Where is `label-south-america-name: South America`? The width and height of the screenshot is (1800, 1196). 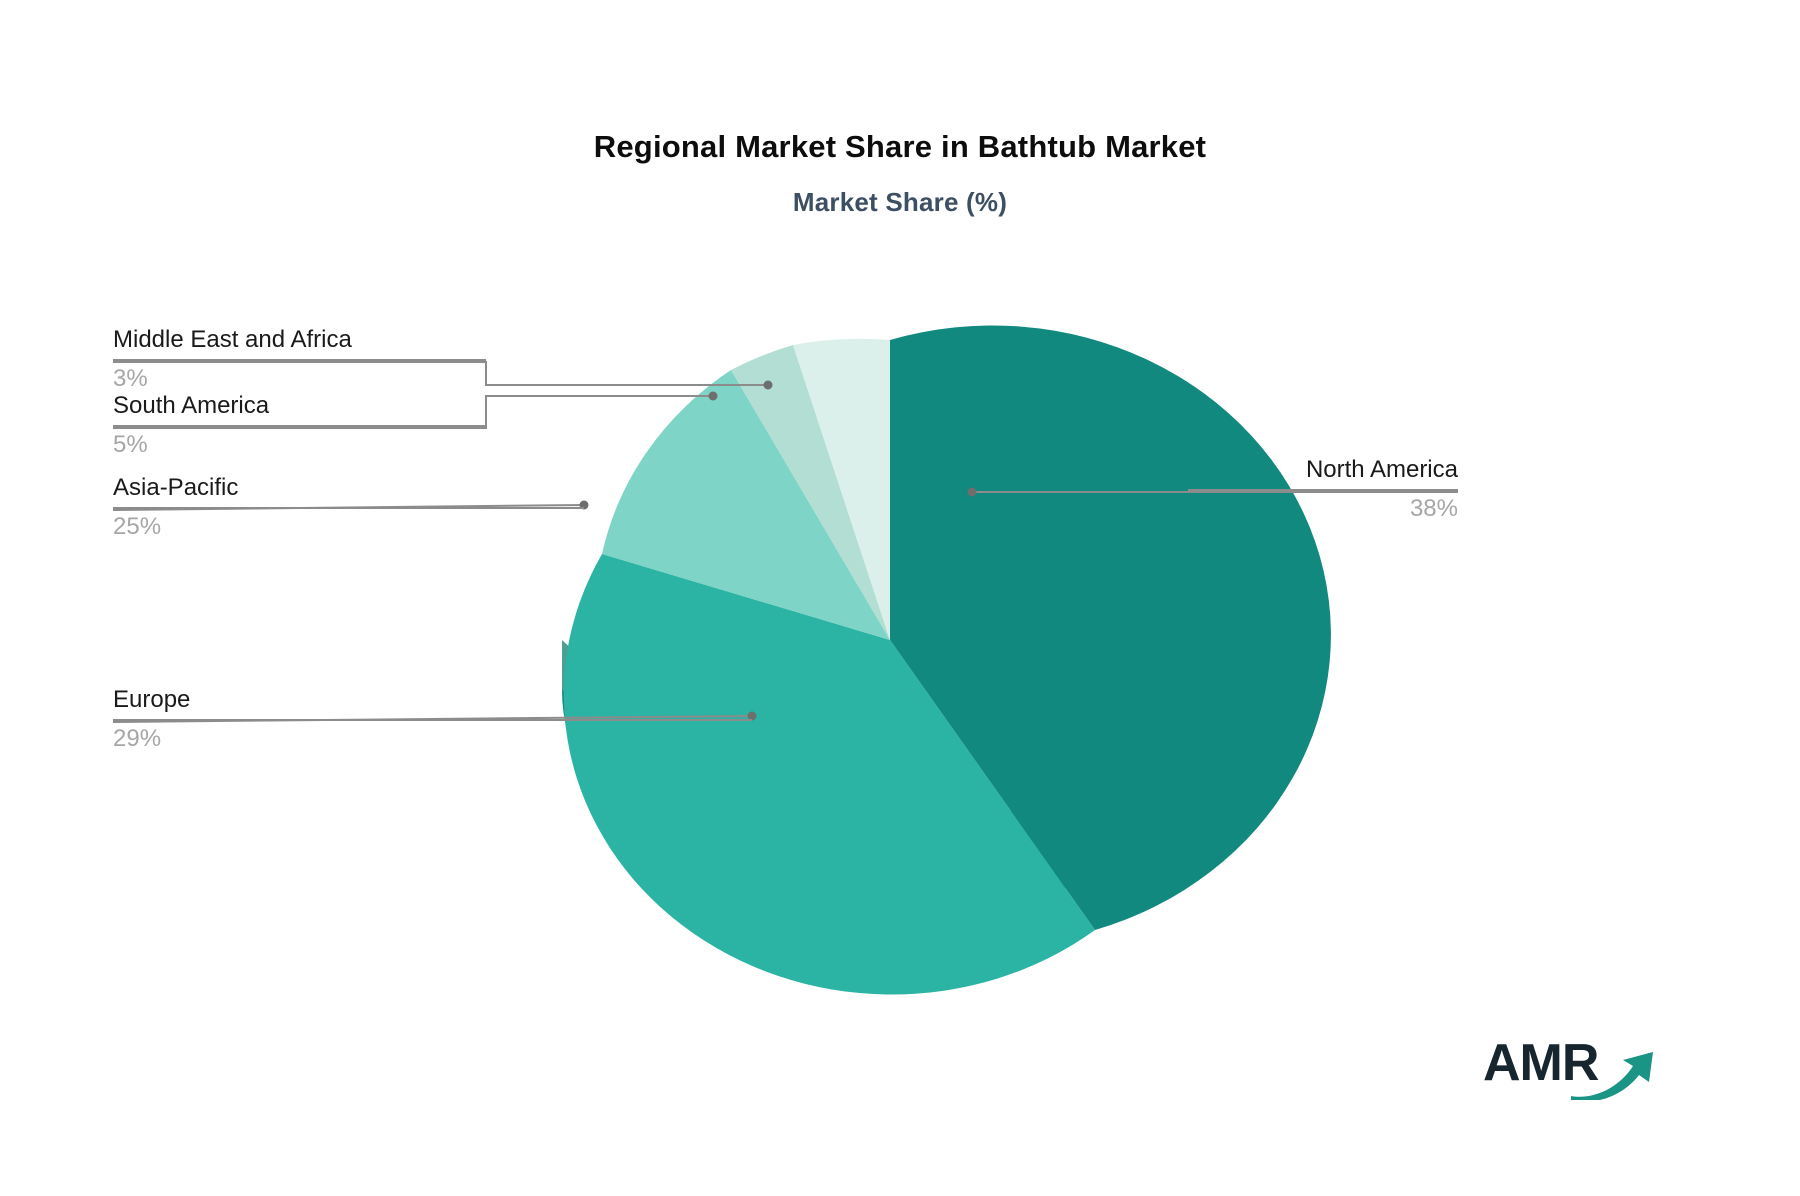
label-south-america-name: South America is located at coordinates (191, 405).